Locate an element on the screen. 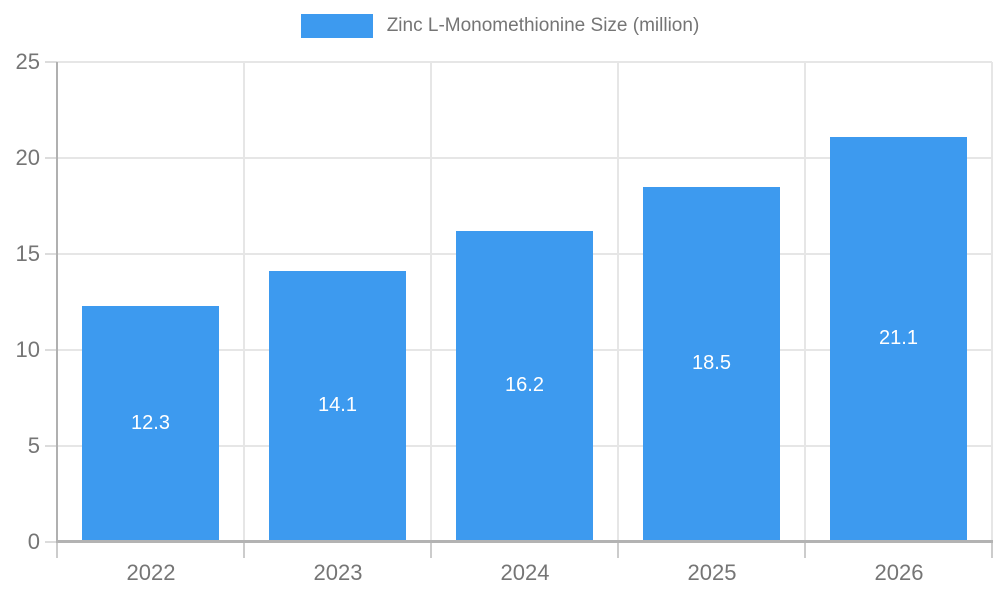 Image resolution: width=1000 pixels, height=600 pixels. y-axis-label: 10 is located at coordinates (27, 349).